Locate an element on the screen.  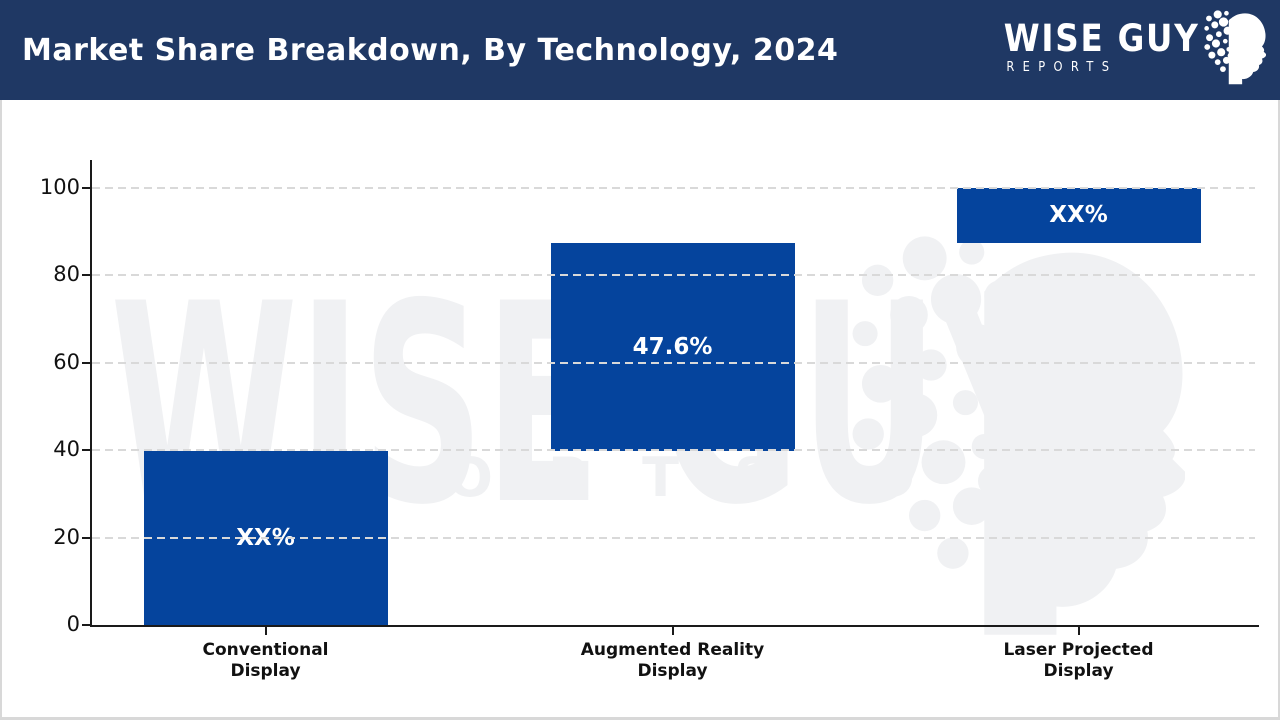
category-label: Laser Projected Display is located at coordinates (1078, 660).